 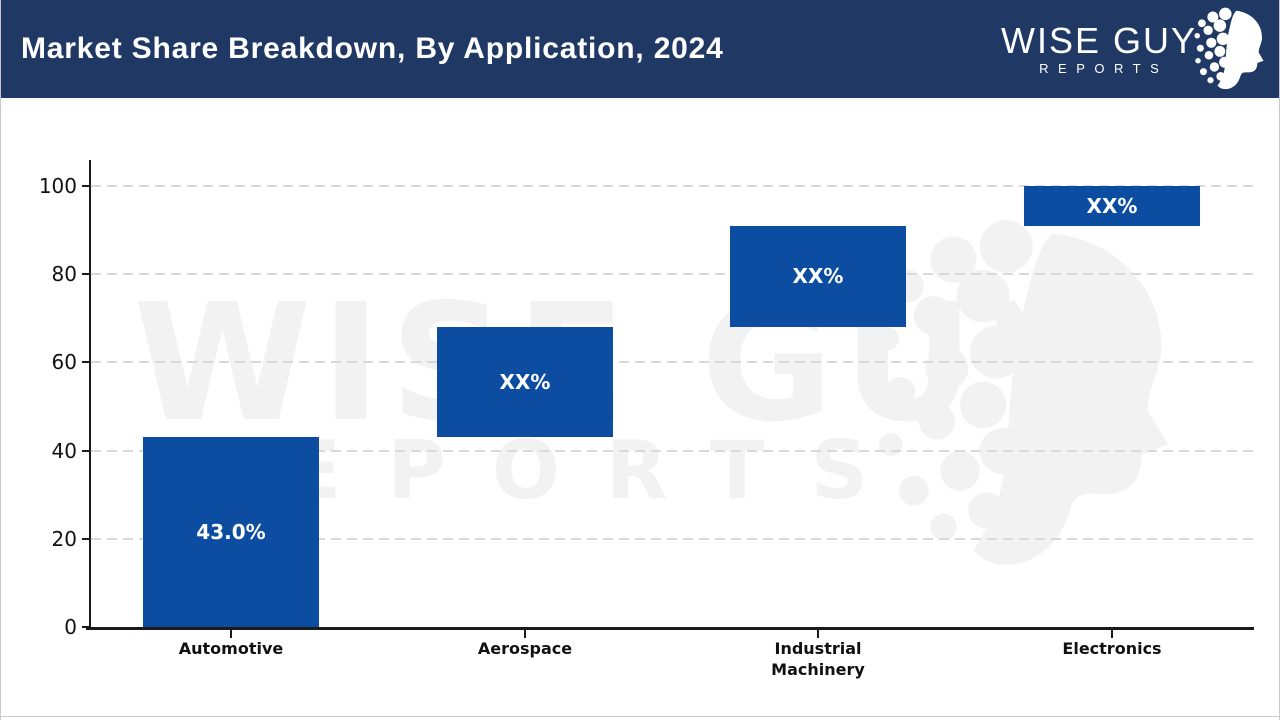 I want to click on x-axis-spine, so click(x=670, y=628).